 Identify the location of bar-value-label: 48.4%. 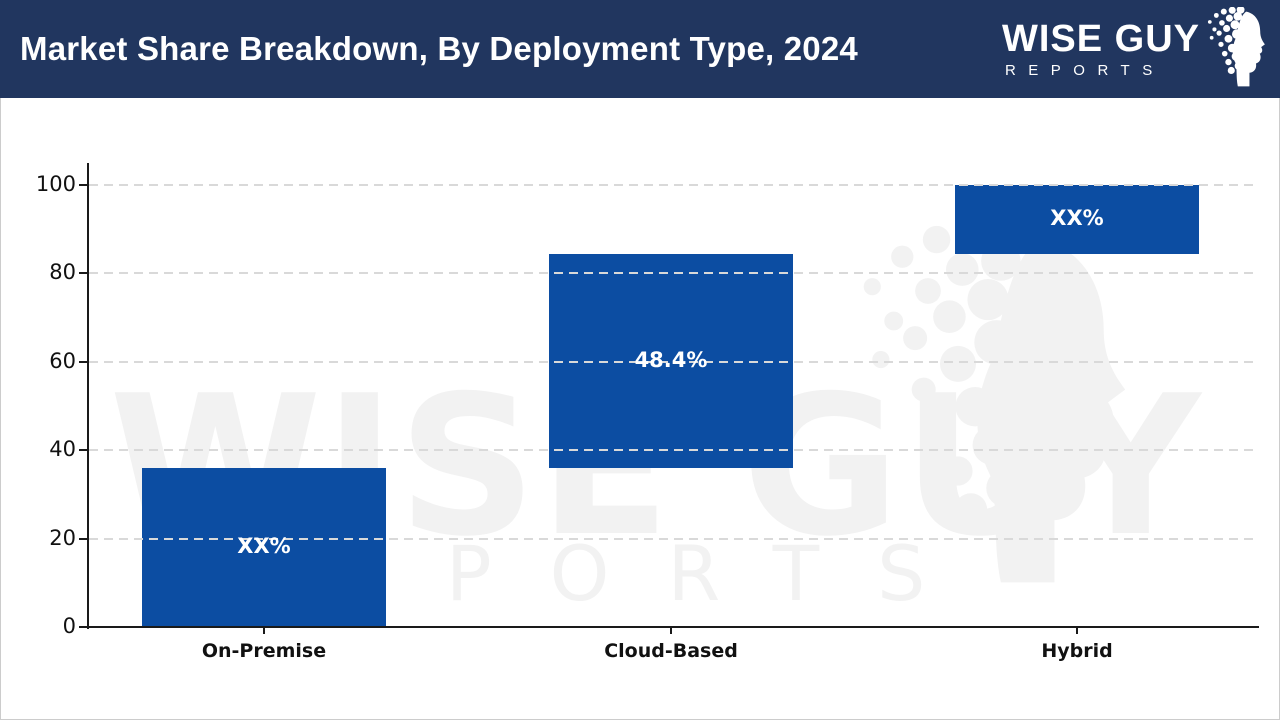
(671, 359).